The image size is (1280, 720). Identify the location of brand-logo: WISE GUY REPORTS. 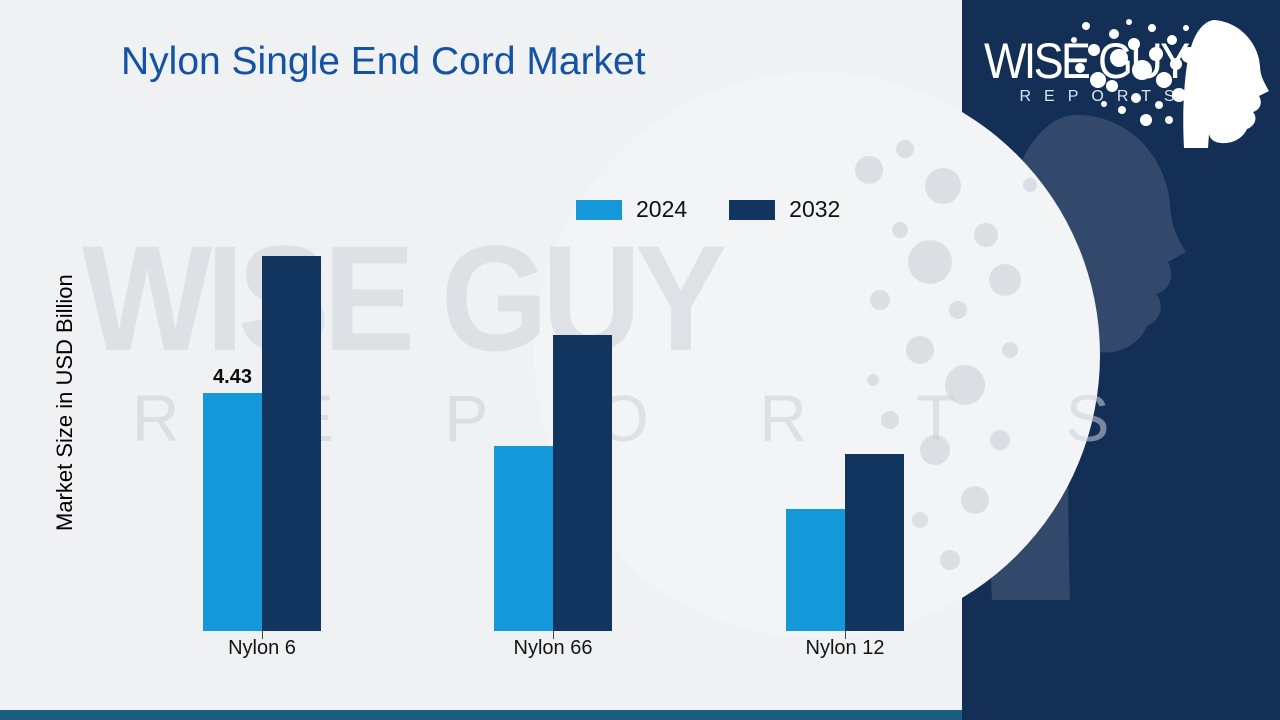
(1121, 80).